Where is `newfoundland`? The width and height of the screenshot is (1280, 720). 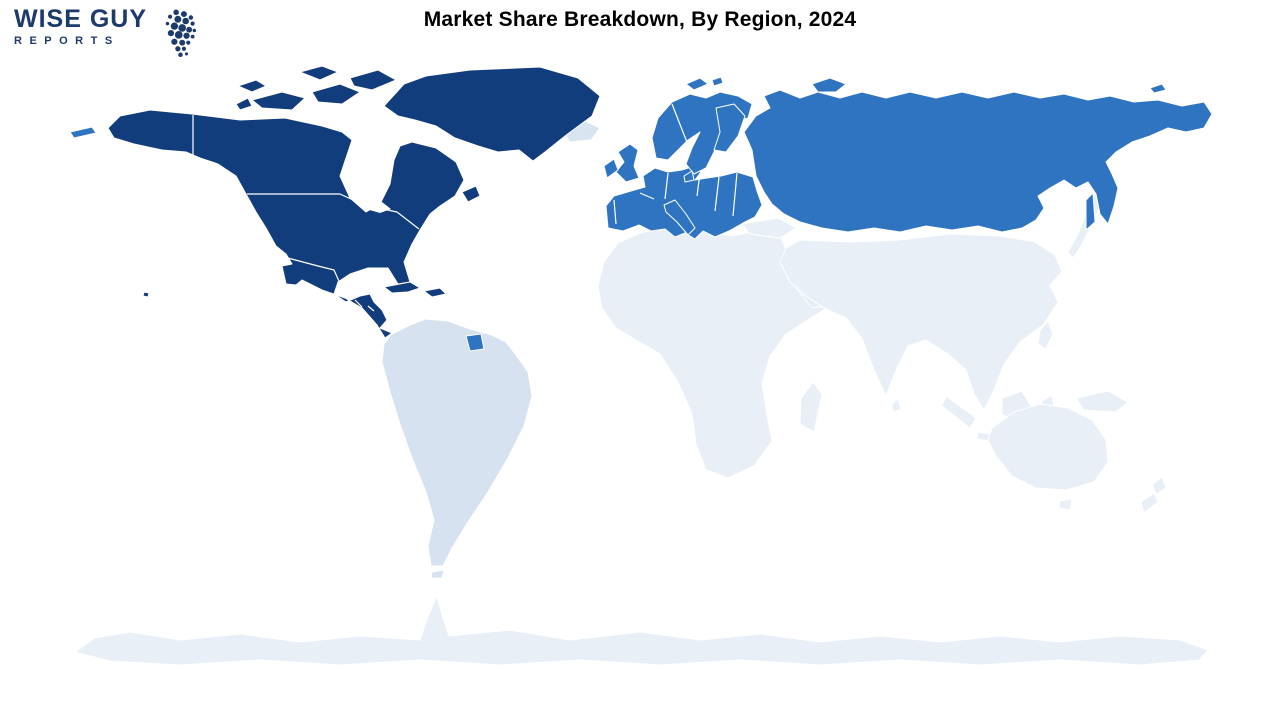 newfoundland is located at coordinates (471, 194).